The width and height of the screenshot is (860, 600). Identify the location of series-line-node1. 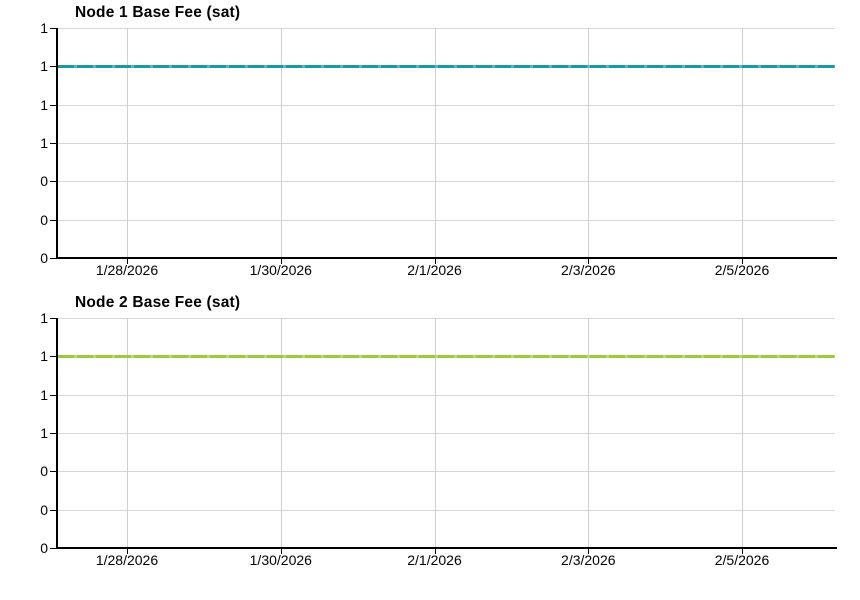
(446, 66).